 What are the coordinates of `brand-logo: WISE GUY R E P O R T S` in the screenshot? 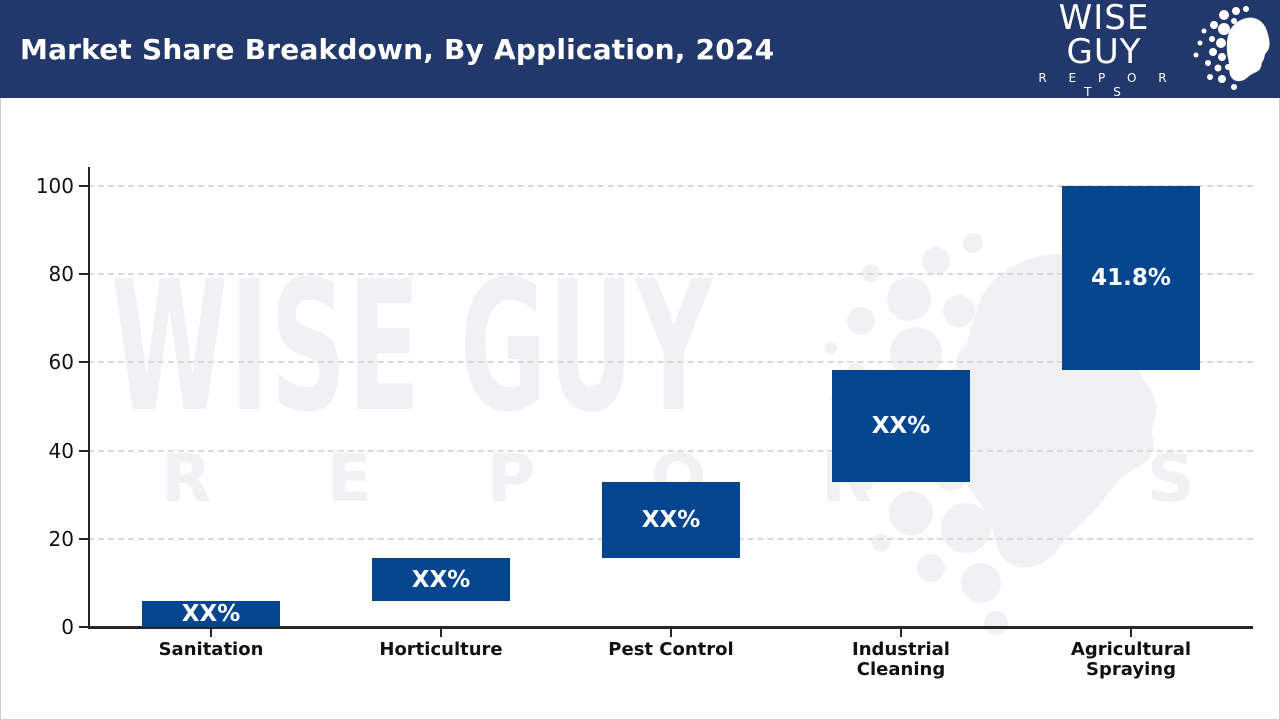 It's located at (1147, 50).